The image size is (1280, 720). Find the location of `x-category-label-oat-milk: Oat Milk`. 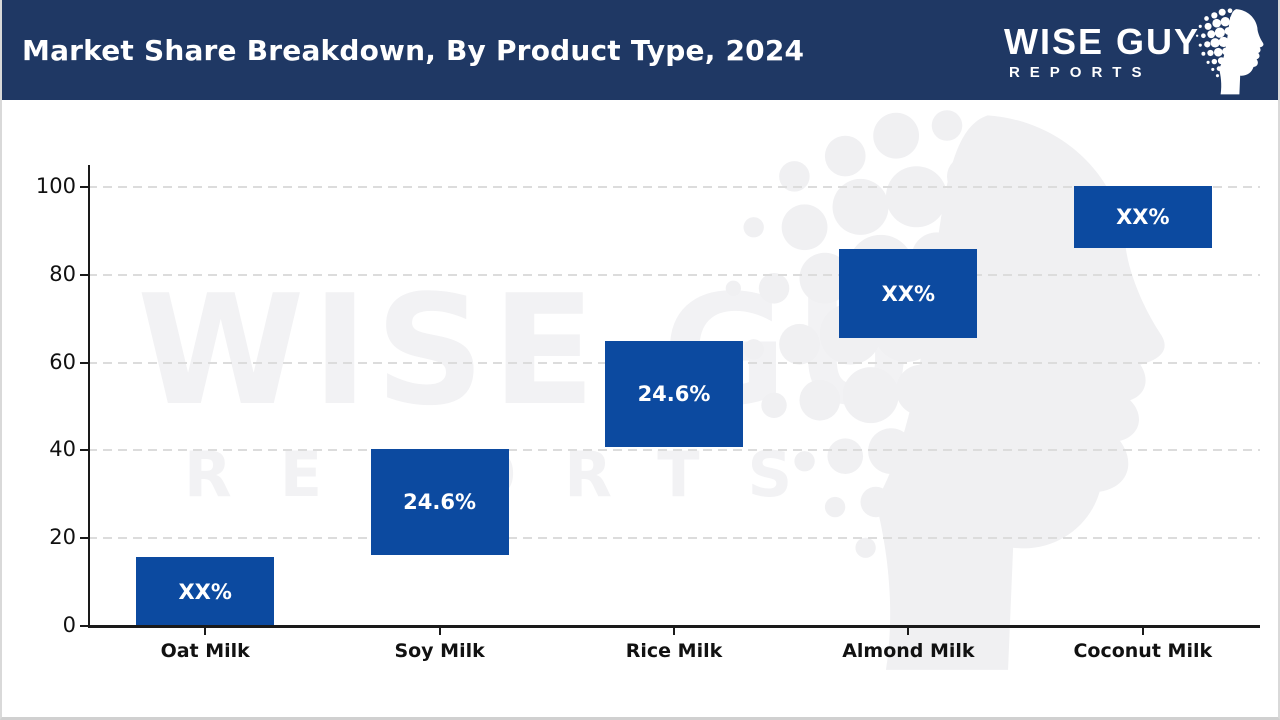

x-category-label-oat-milk: Oat Milk is located at coordinates (205, 651).